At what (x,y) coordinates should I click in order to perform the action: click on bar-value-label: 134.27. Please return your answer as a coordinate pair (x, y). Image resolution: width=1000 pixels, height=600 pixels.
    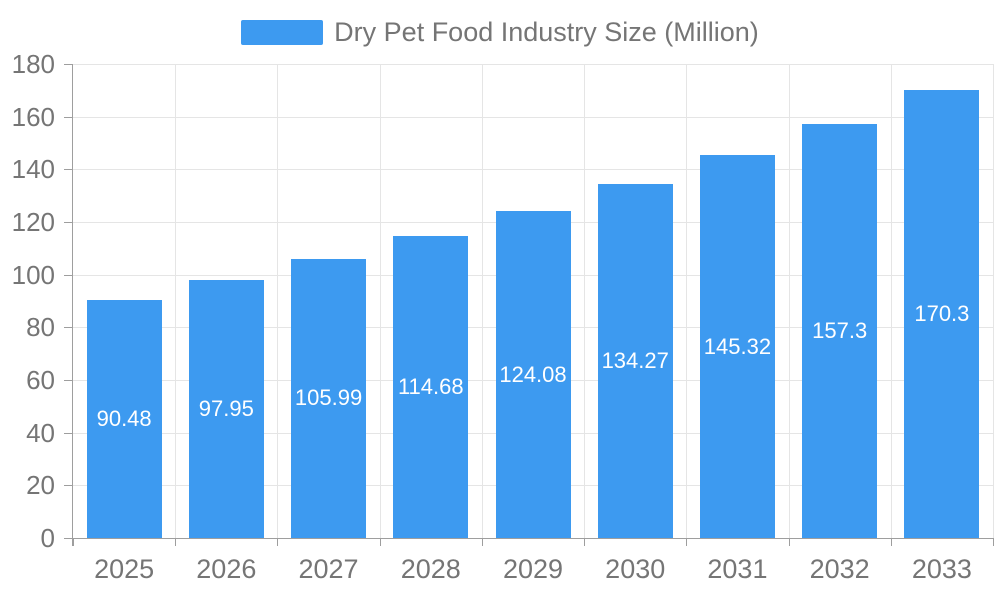
    Looking at the image, I should click on (635, 361).